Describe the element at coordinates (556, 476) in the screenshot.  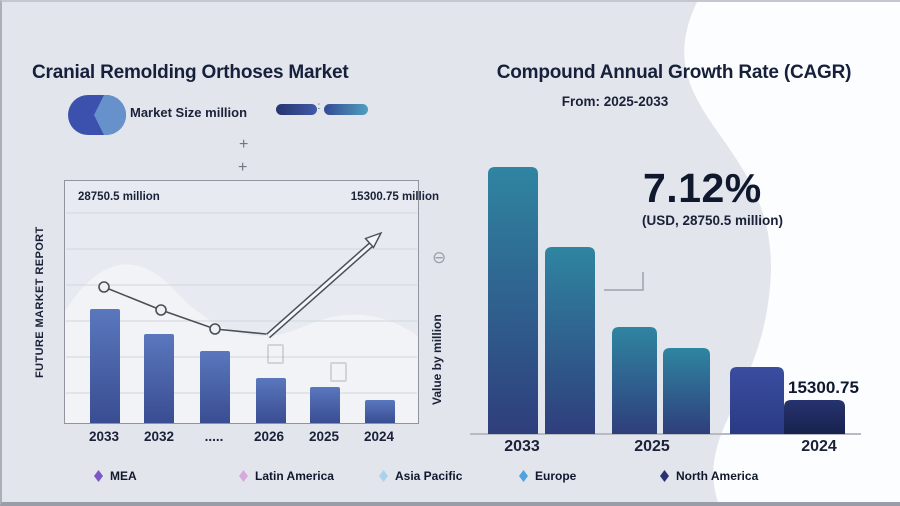
I see `legend-label: Europe` at that location.